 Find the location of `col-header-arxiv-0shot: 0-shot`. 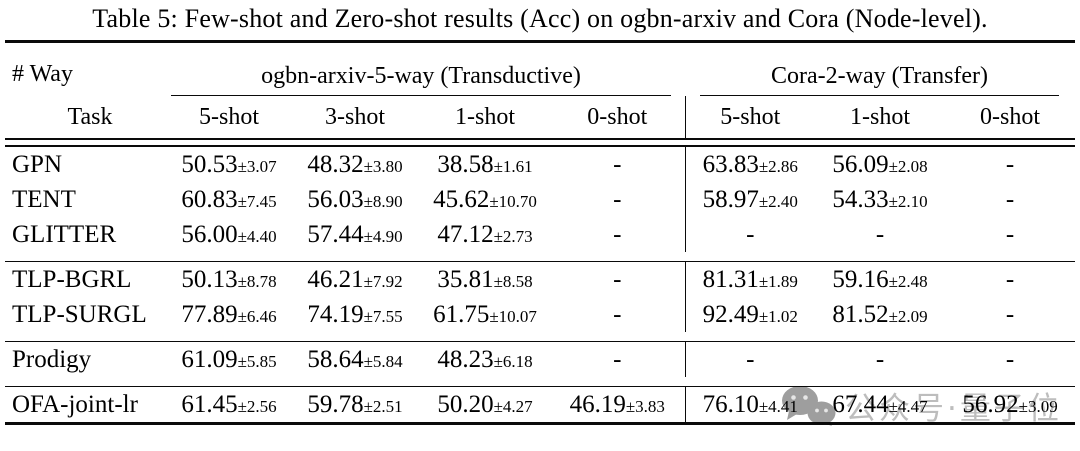

col-header-arxiv-0shot: 0-shot is located at coordinates (617, 116).